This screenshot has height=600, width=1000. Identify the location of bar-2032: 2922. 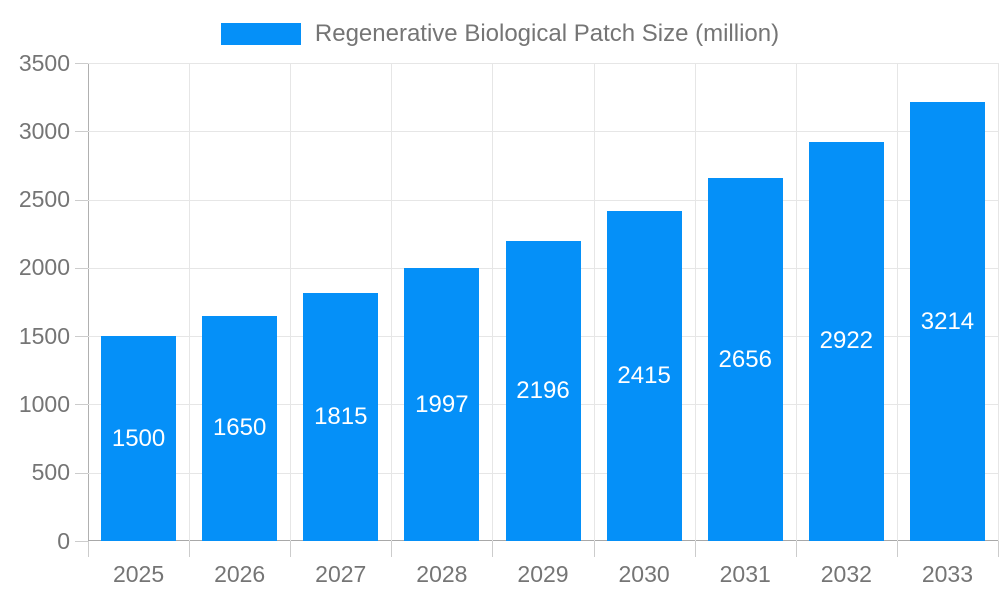
(846, 341).